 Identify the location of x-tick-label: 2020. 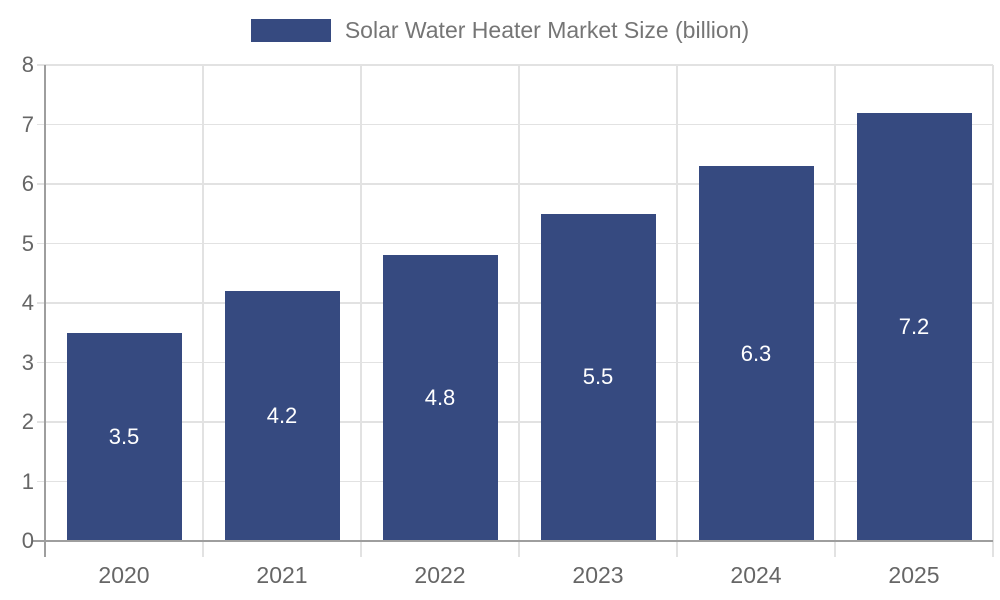
(124, 575).